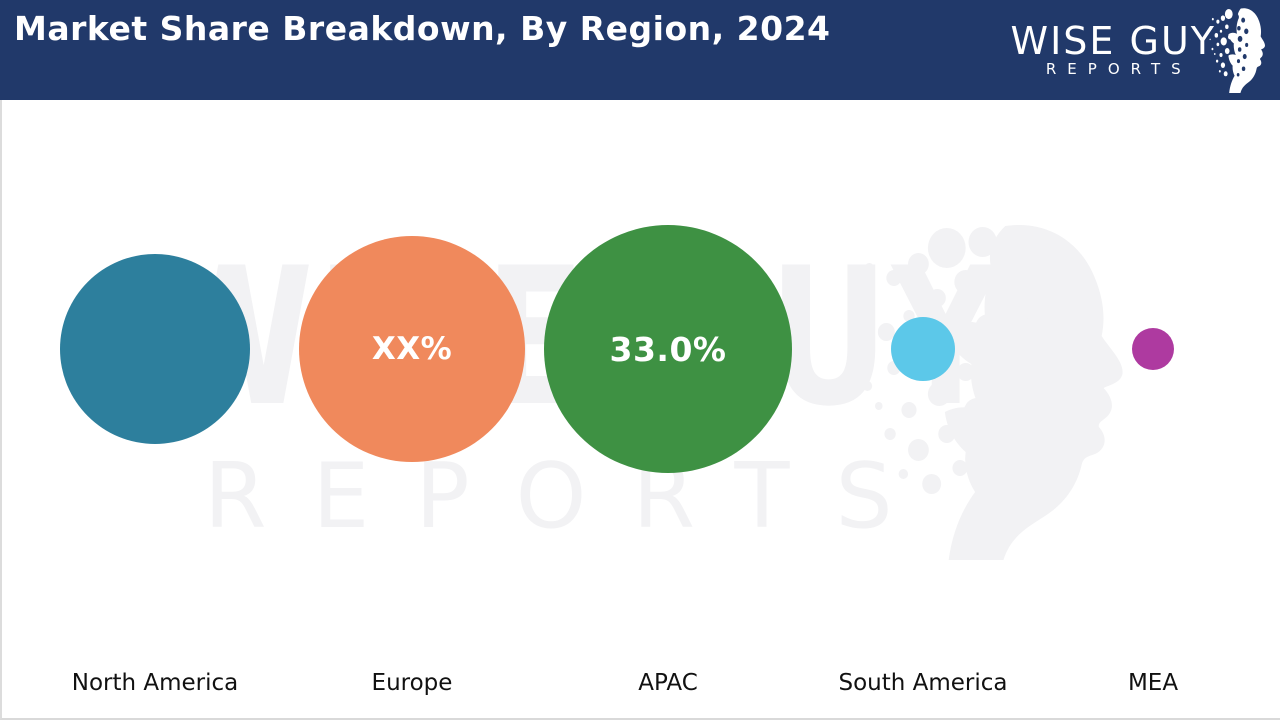 The height and width of the screenshot is (720, 1280). What do you see at coordinates (412, 683) in the screenshot?
I see `region-label-europe: Europe` at bounding box center [412, 683].